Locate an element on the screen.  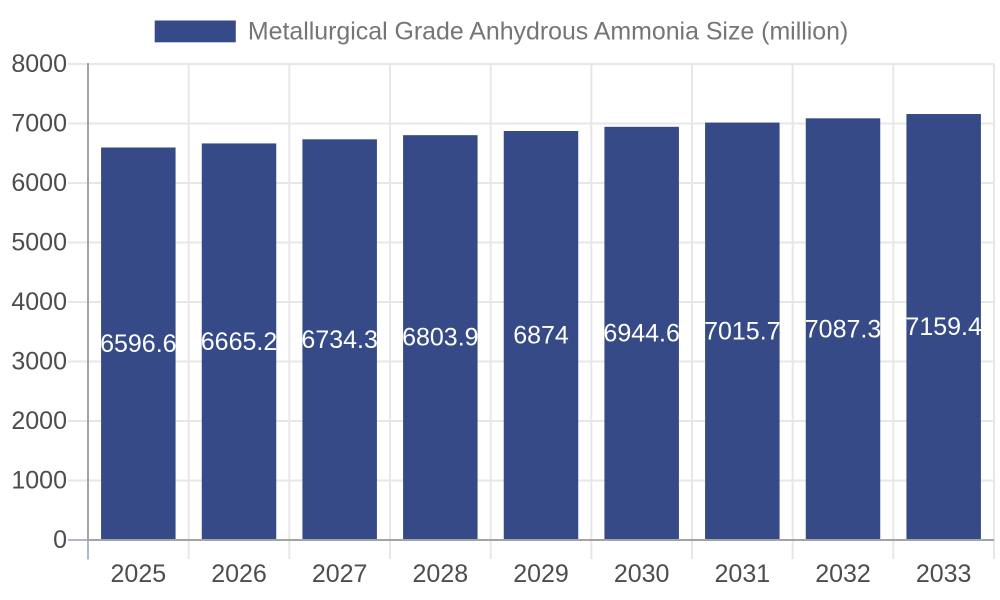
svg-text: 3000 is located at coordinates (39, 361).